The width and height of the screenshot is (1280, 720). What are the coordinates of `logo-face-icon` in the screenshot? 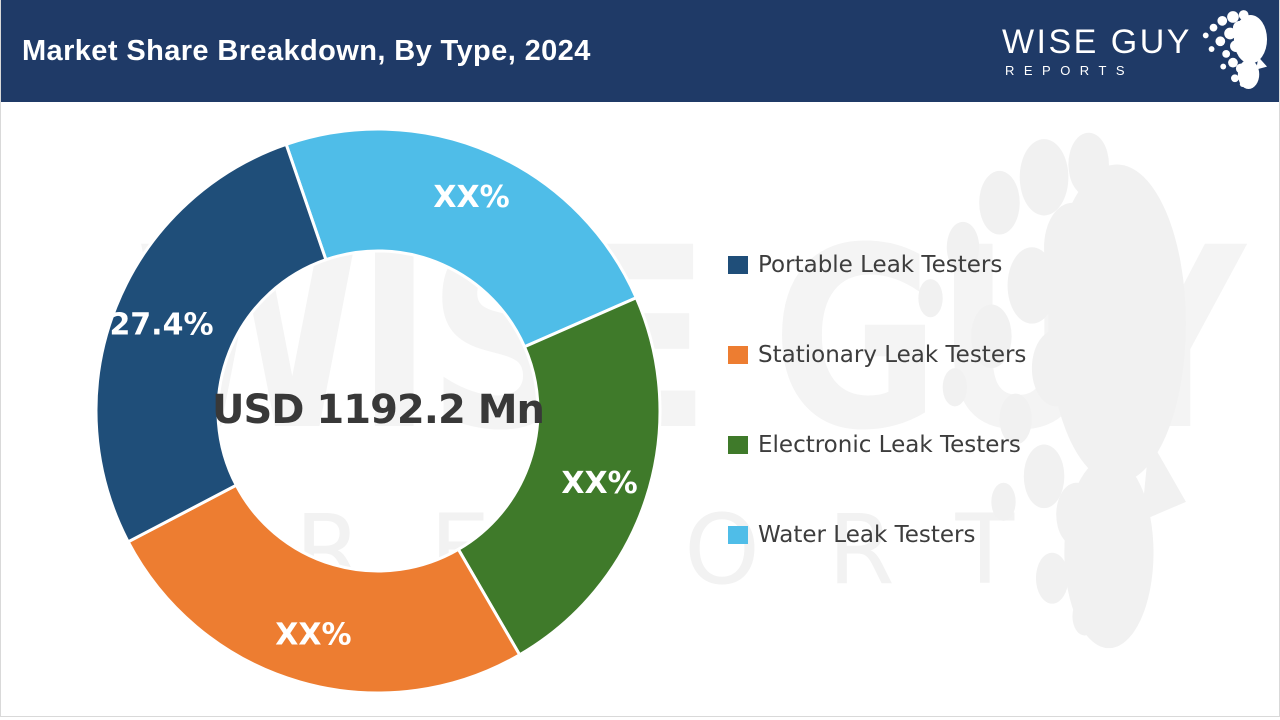 It's located at (1235, 49).